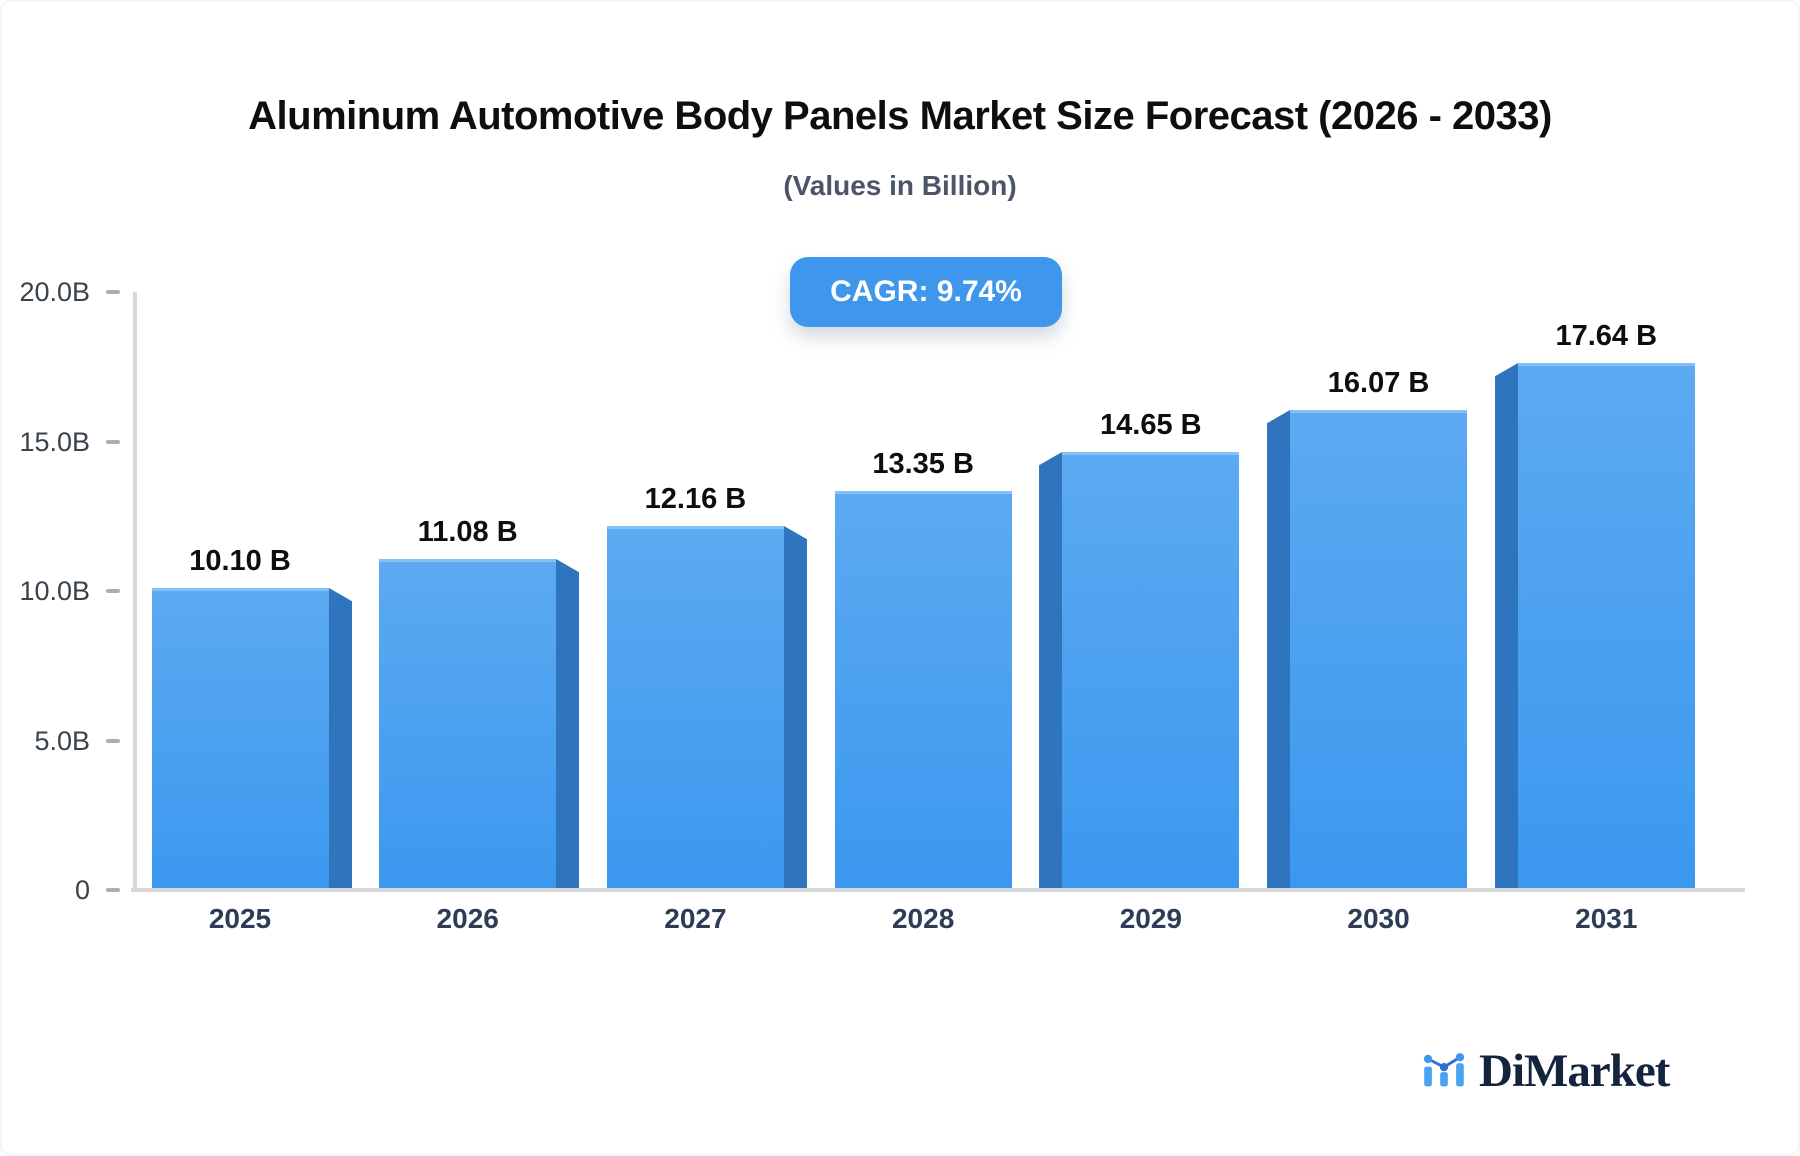 The width and height of the screenshot is (1800, 1156). I want to click on bar-2029, so click(1150, 670).